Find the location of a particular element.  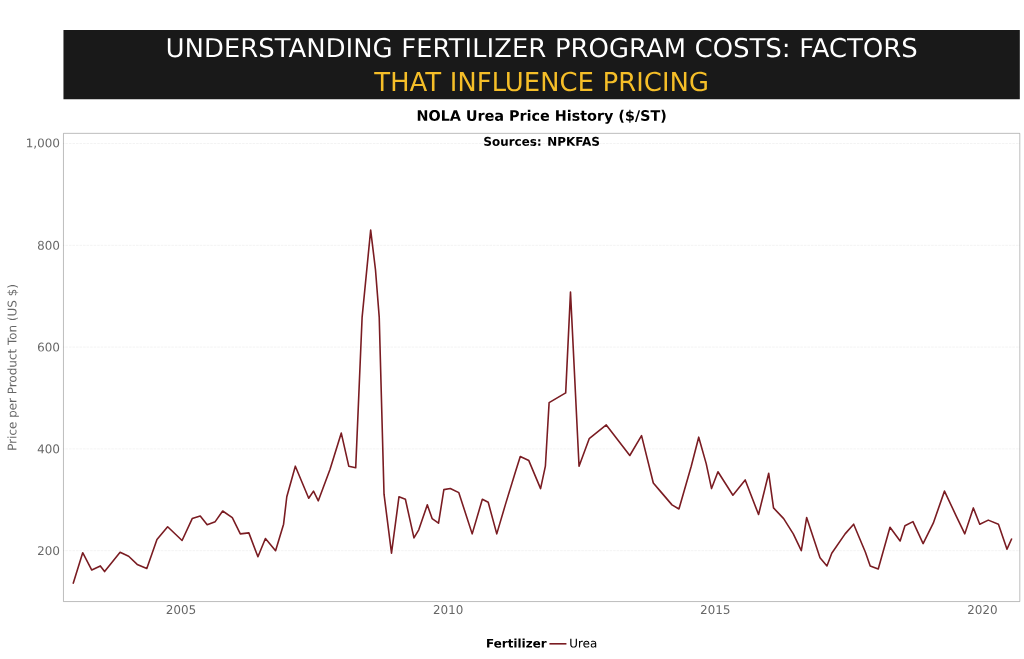

legend-title: Fertilizer is located at coordinates (517, 643).